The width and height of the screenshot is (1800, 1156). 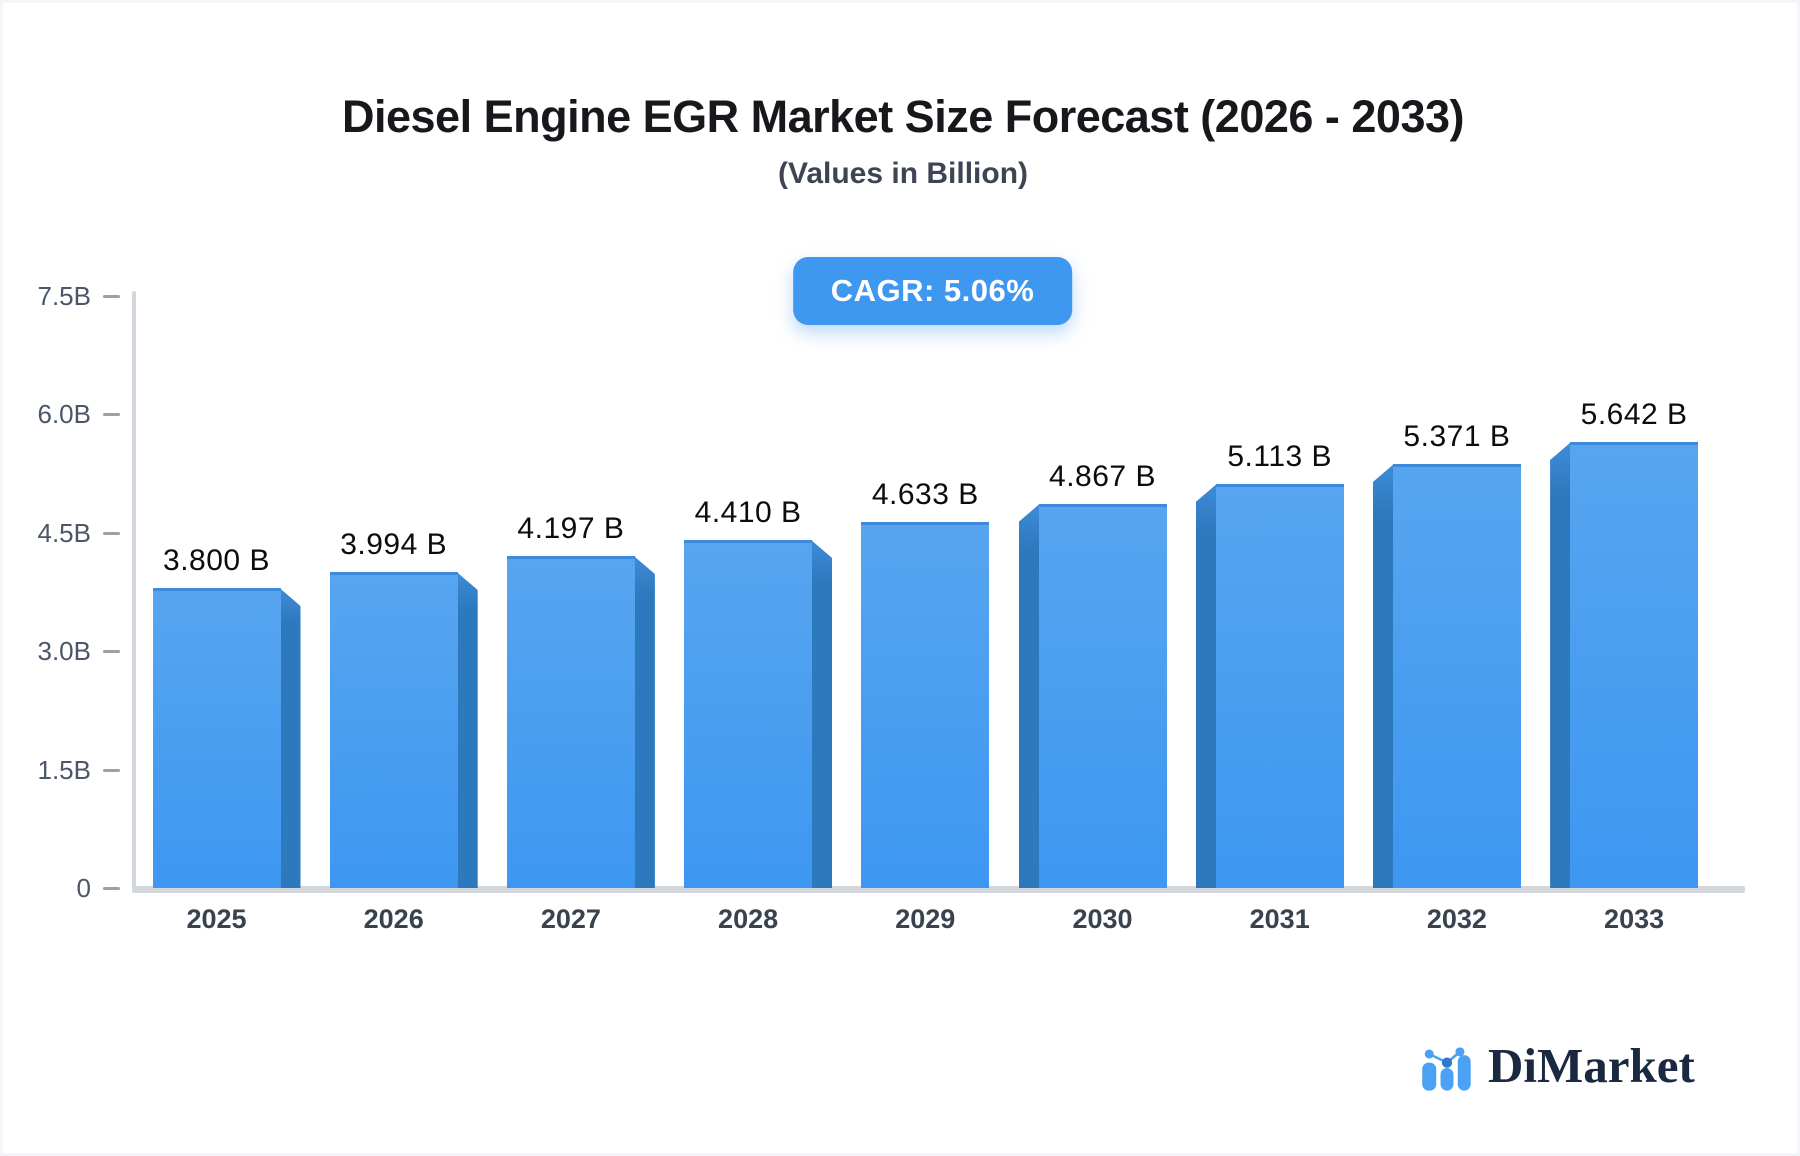 What do you see at coordinates (925, 919) in the screenshot?
I see `x-axis-label: 2029` at bounding box center [925, 919].